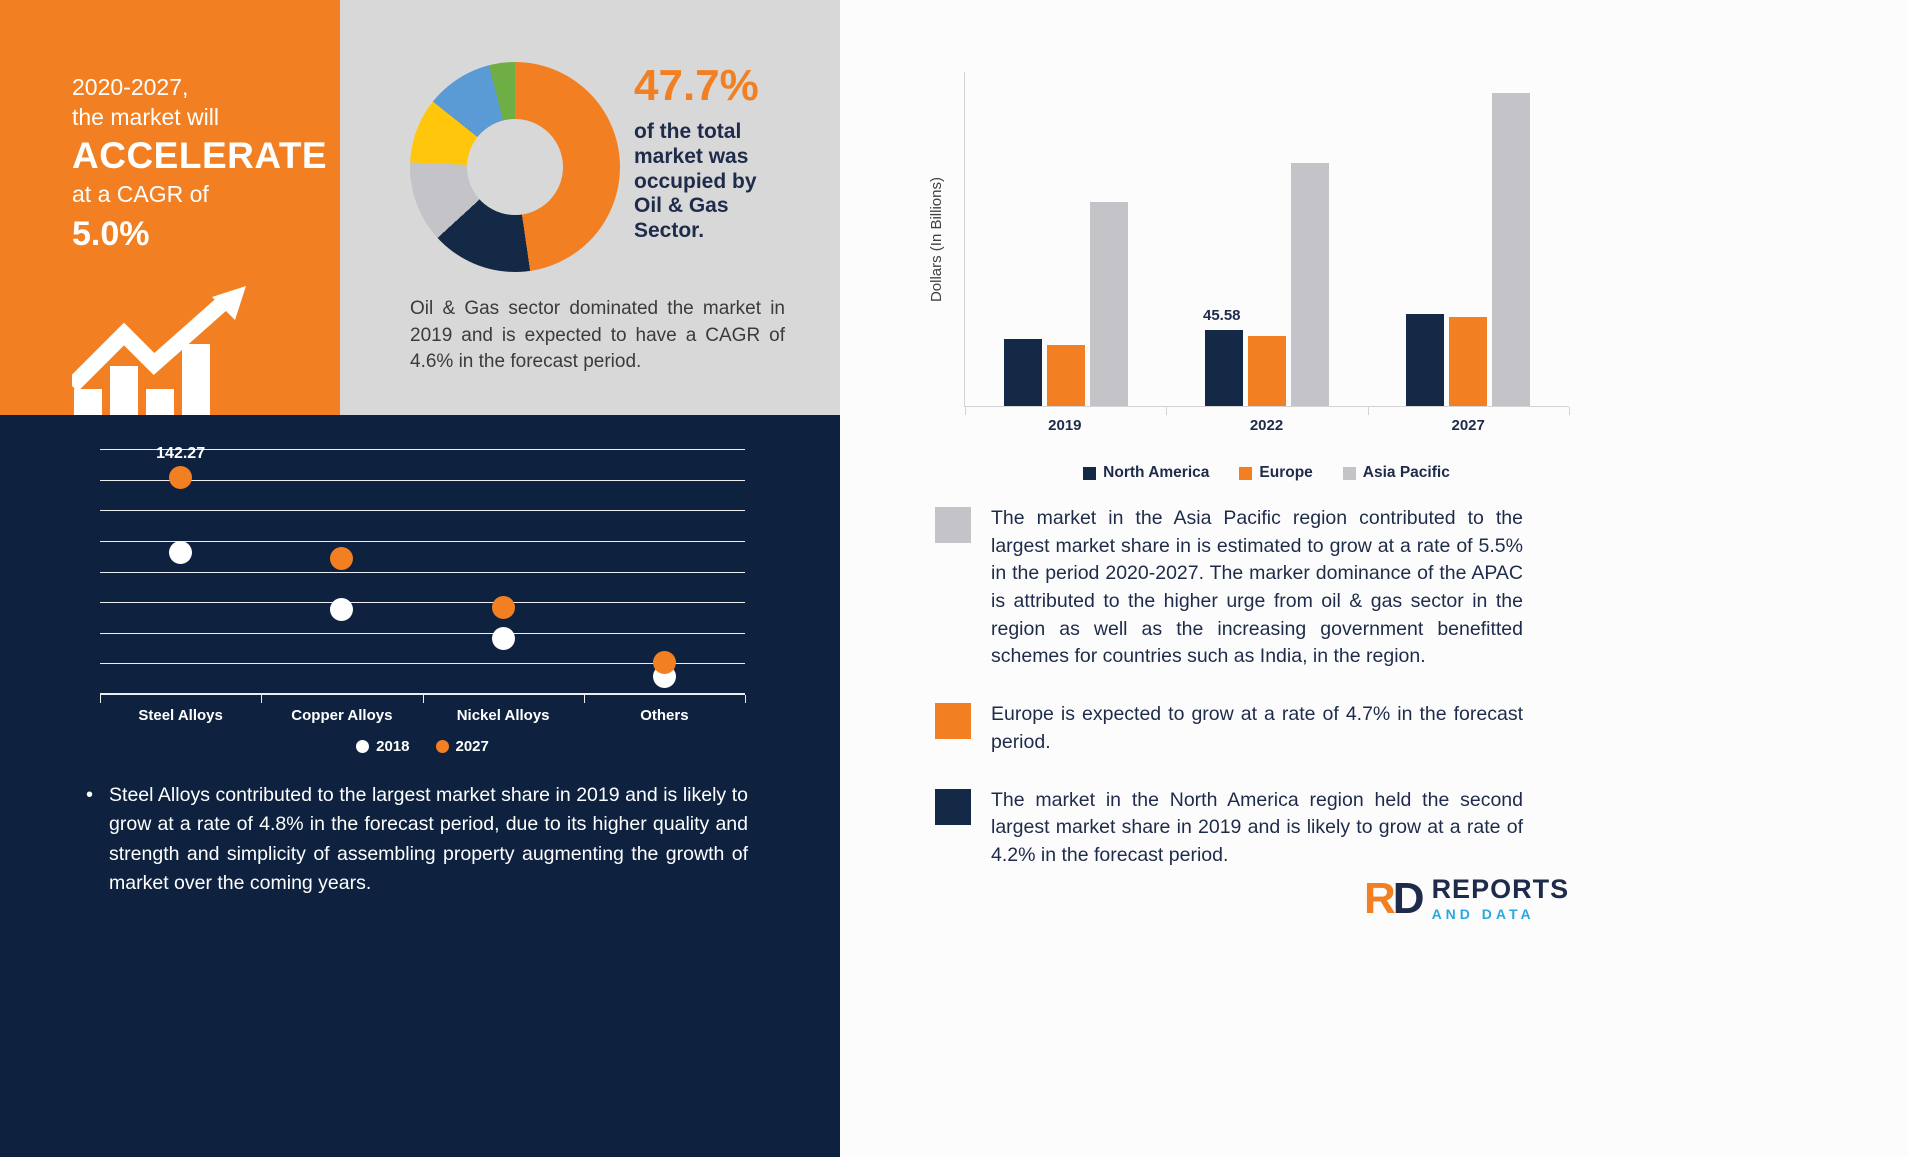 Image resolution: width=1908 pixels, height=1157 pixels. What do you see at coordinates (342, 715) in the screenshot?
I see `dot-plot-category-label: Copper Alloys` at bounding box center [342, 715].